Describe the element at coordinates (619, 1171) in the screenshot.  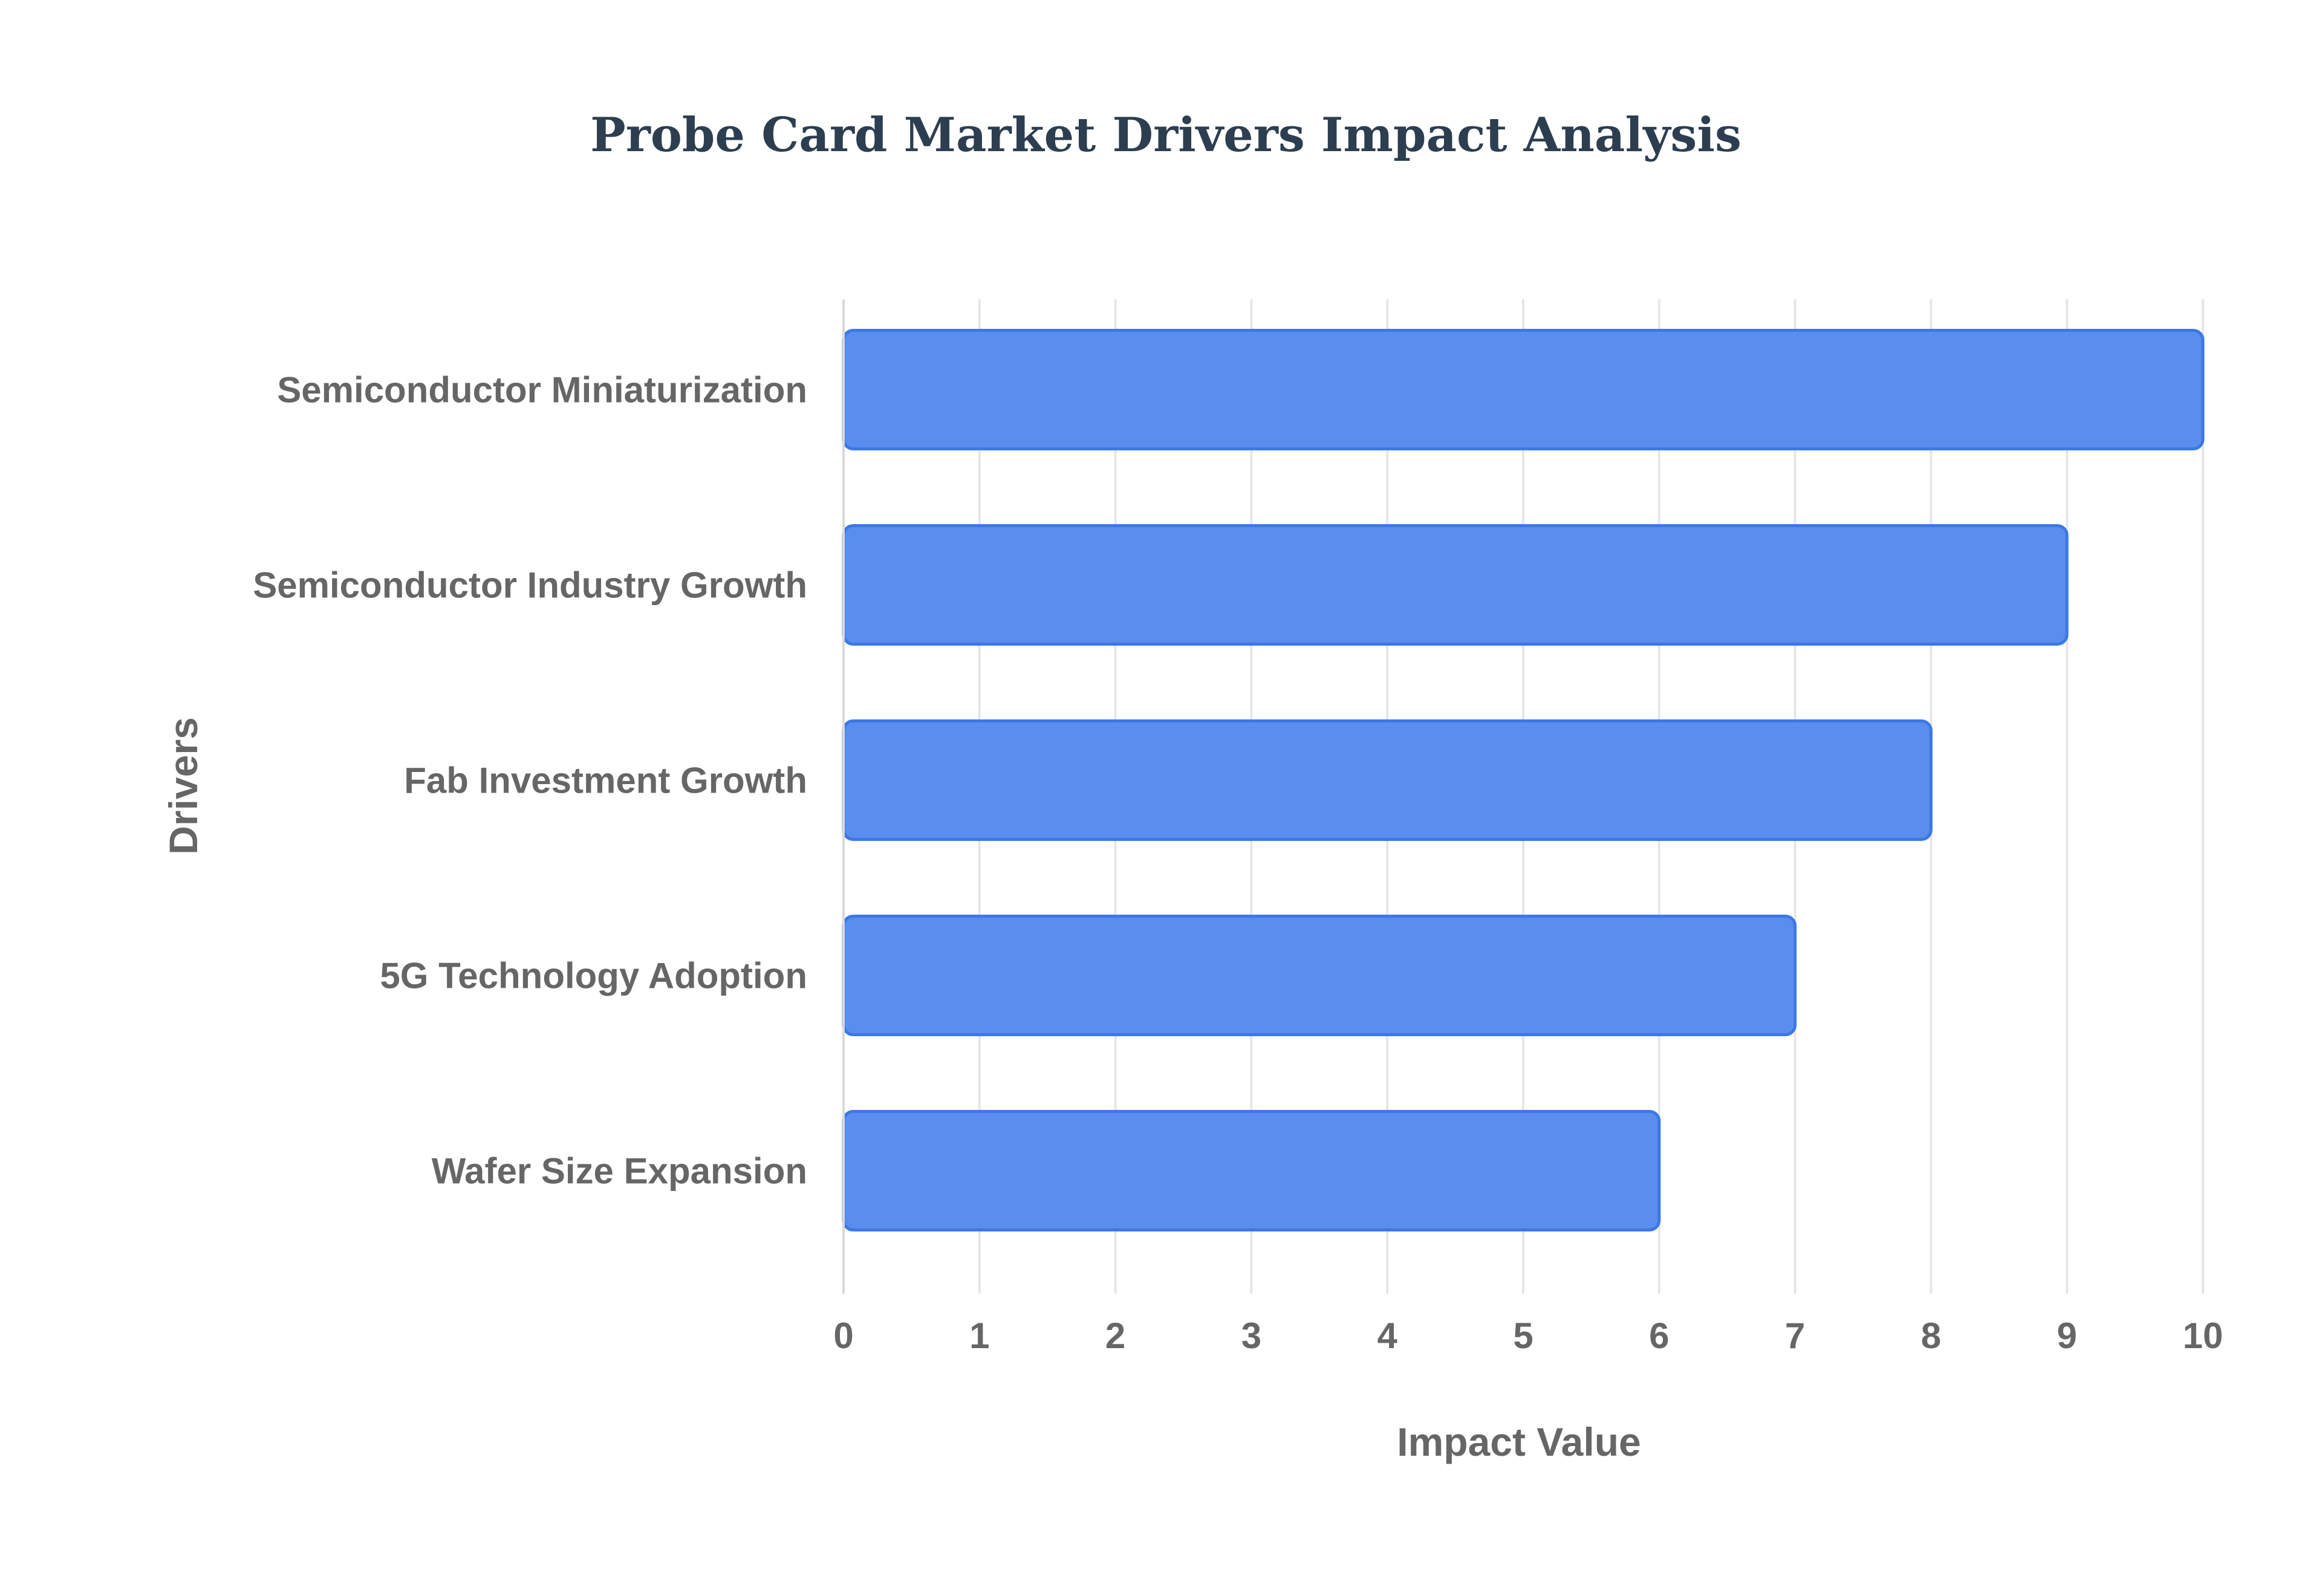
I see `category-label-5: Wafer Size Expansion` at that location.